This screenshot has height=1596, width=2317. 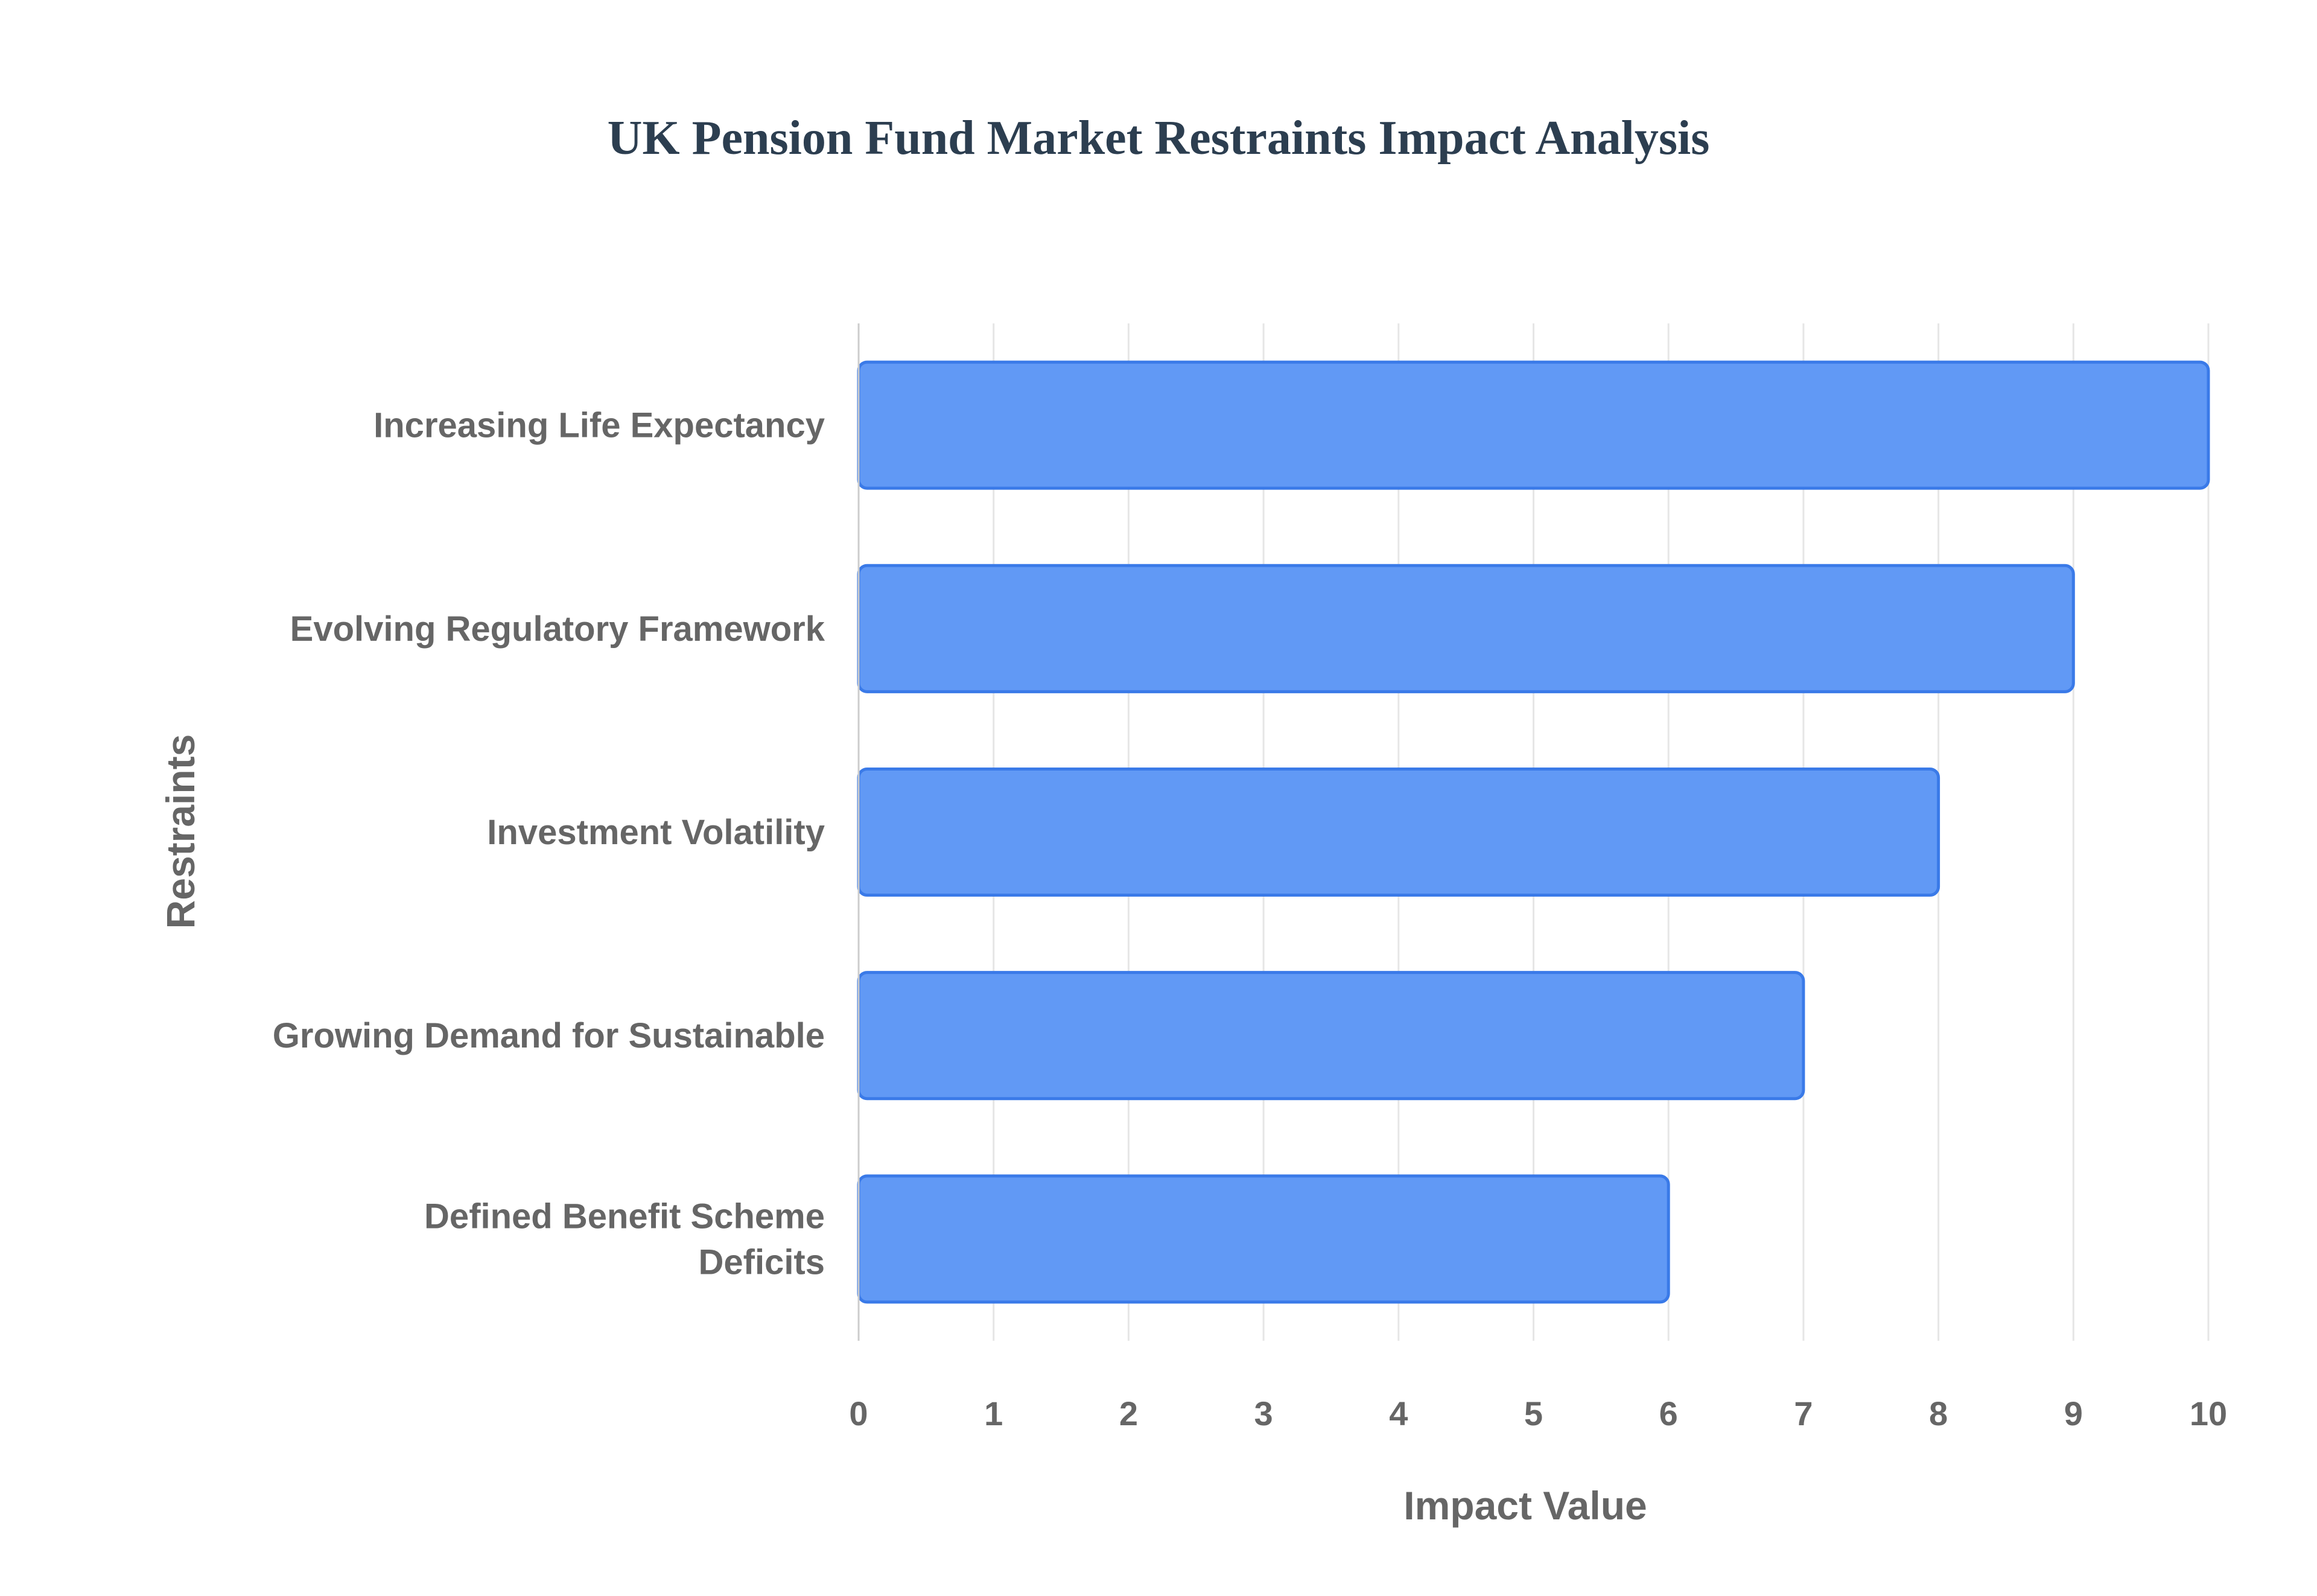 I want to click on x-tick-6: 6, so click(x=1668, y=1413).